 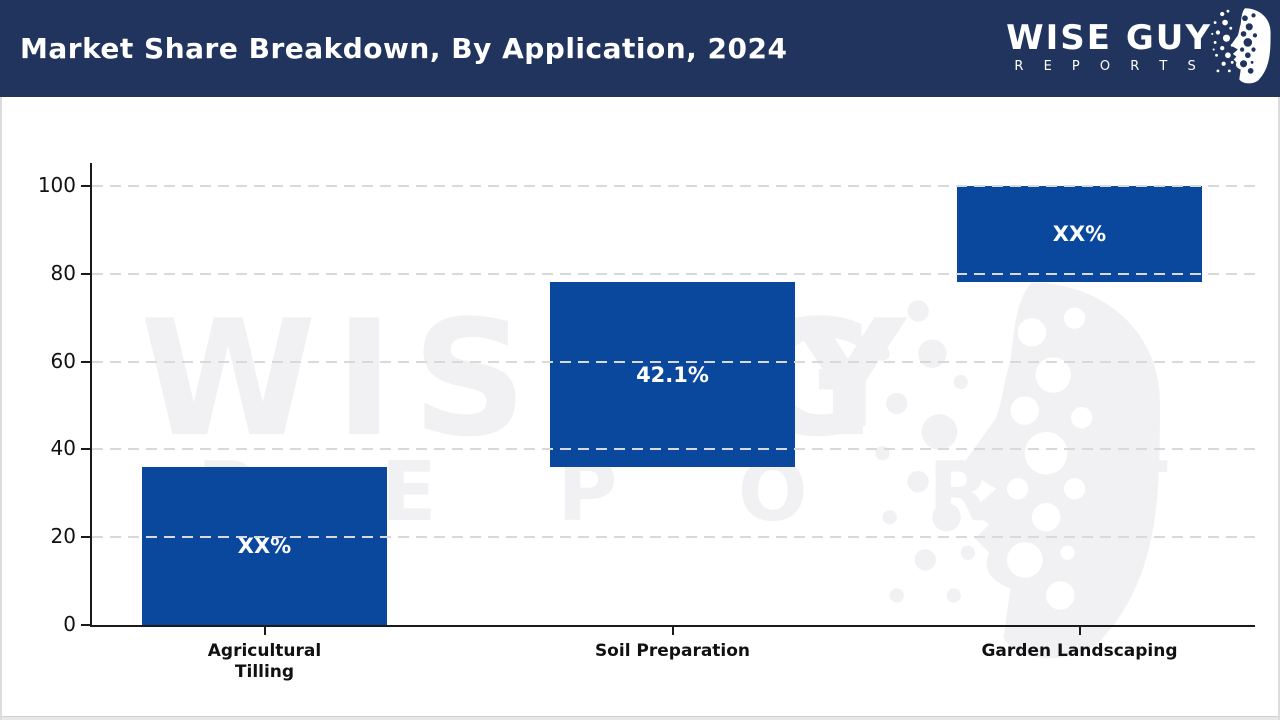 I want to click on bar-agricultural-tilling: XX%, so click(x=264, y=545).